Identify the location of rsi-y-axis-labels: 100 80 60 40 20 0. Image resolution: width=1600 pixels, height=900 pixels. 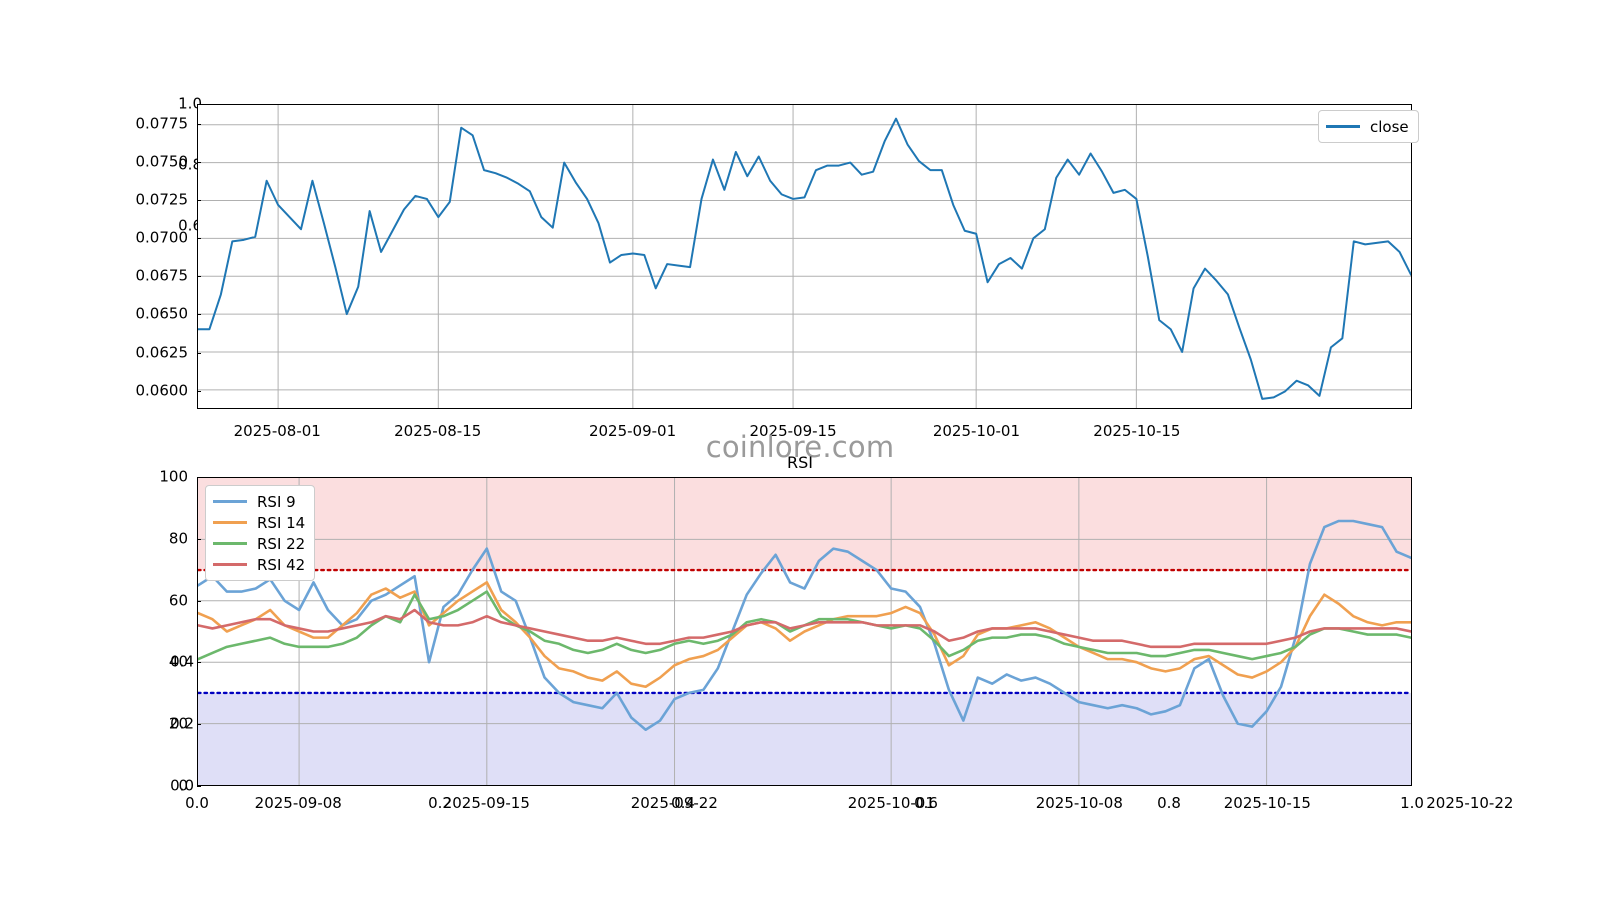
(148, 631).